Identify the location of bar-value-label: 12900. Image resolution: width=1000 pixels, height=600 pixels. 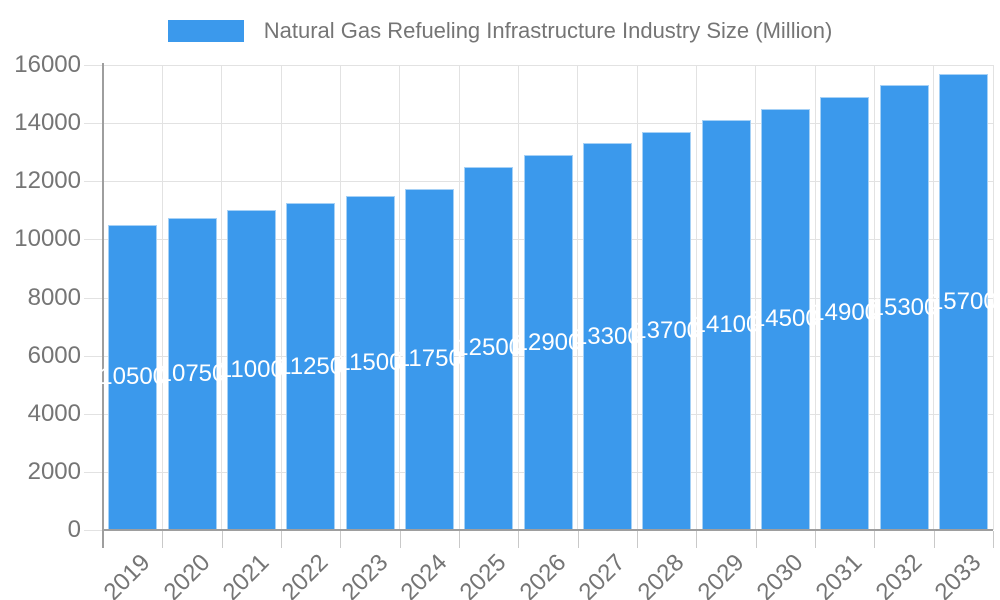
(548, 342).